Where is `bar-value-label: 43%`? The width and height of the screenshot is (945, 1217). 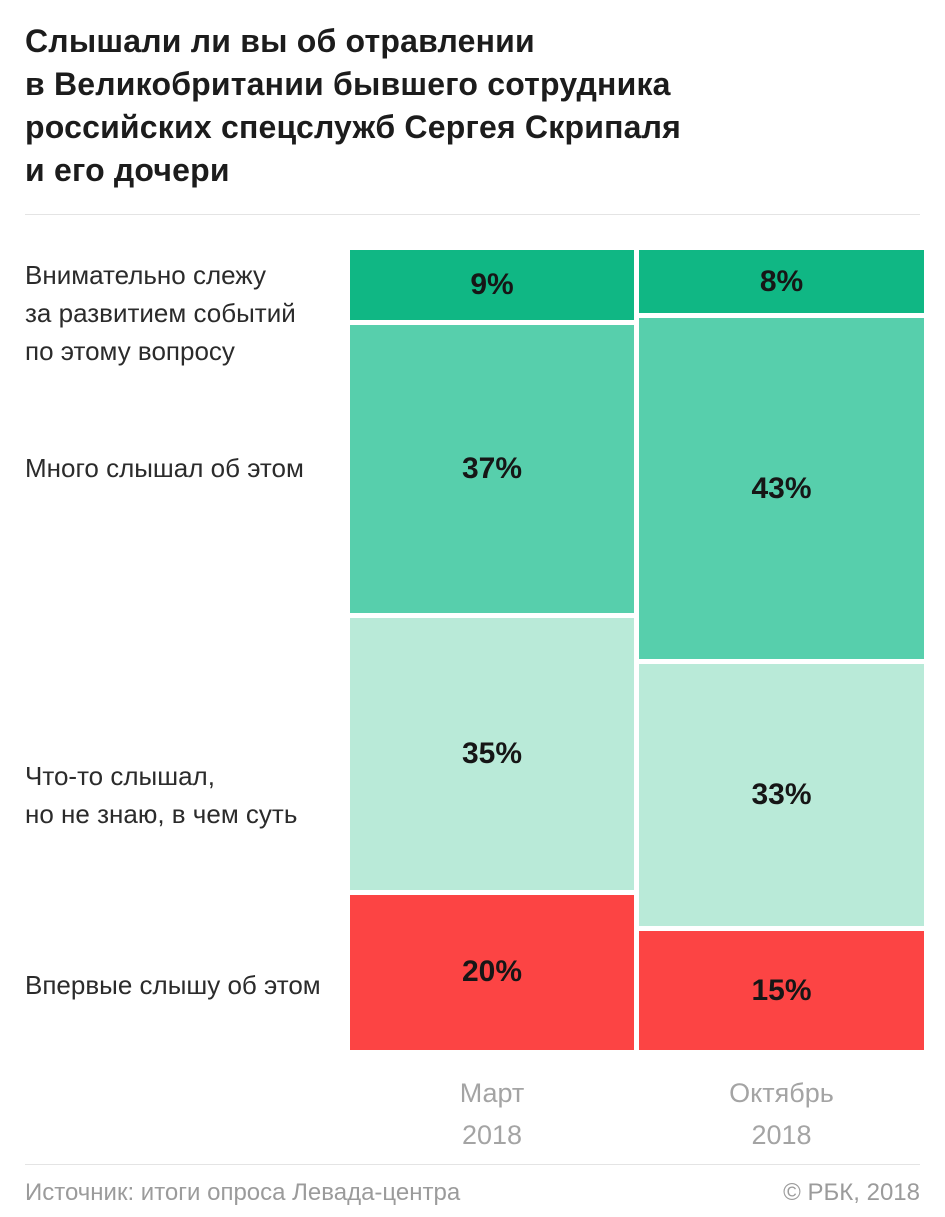
bar-value-label: 43% is located at coordinates (781, 488).